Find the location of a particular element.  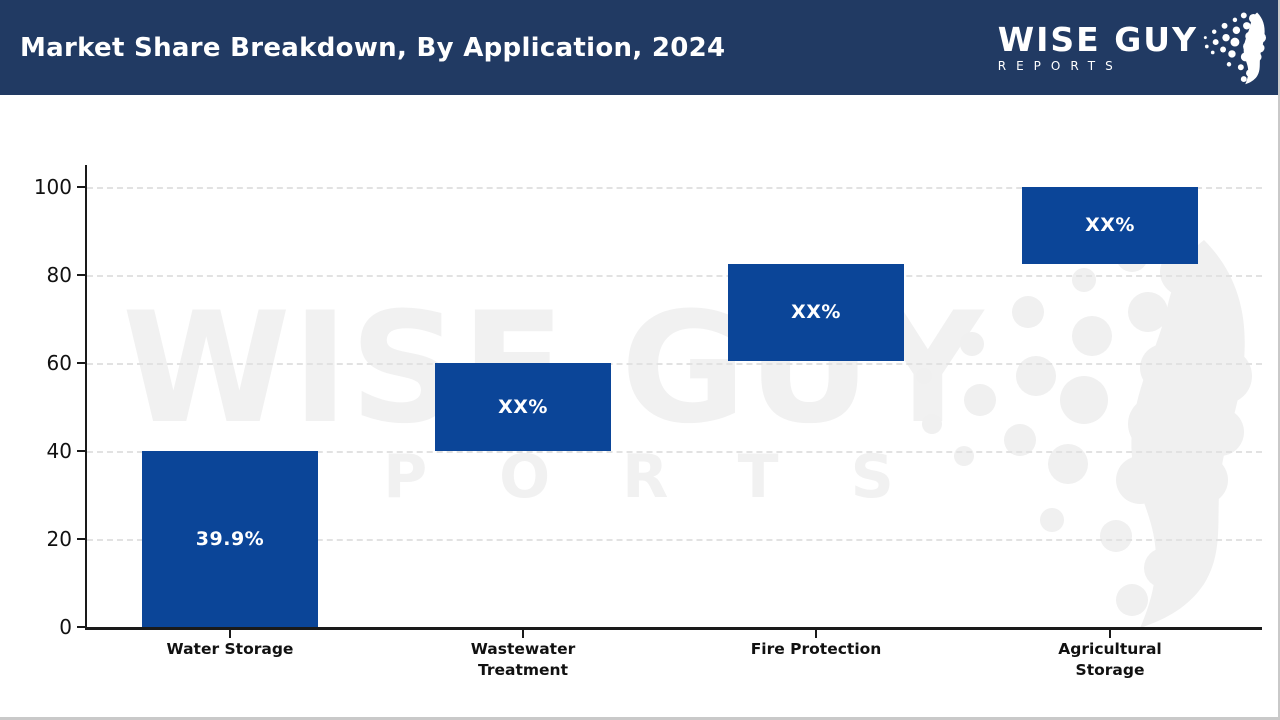

x-tick-label: Fire Protection is located at coordinates (816, 649).